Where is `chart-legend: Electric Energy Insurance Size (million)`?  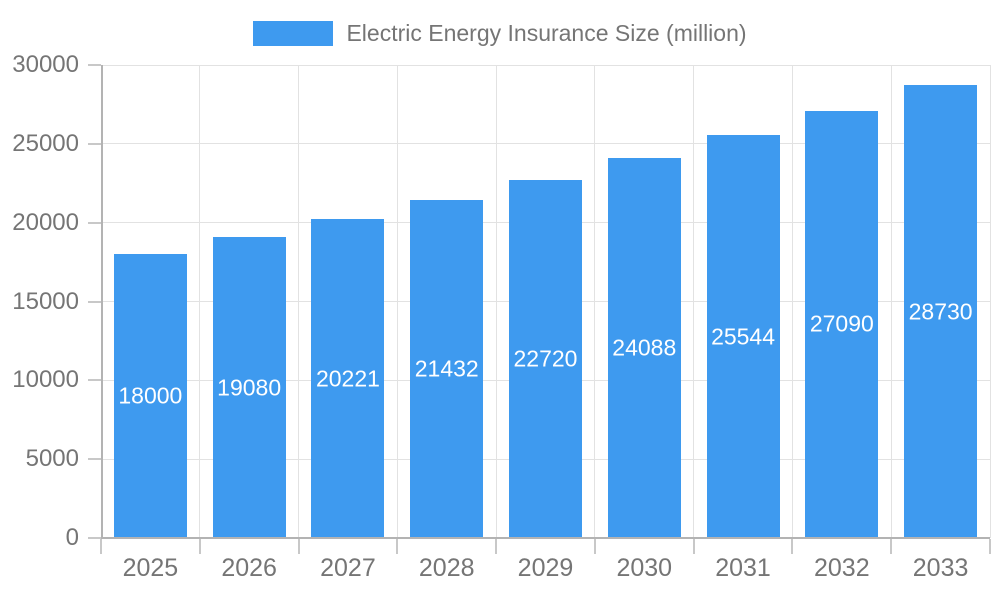
chart-legend: Electric Energy Insurance Size (million) is located at coordinates (500, 33).